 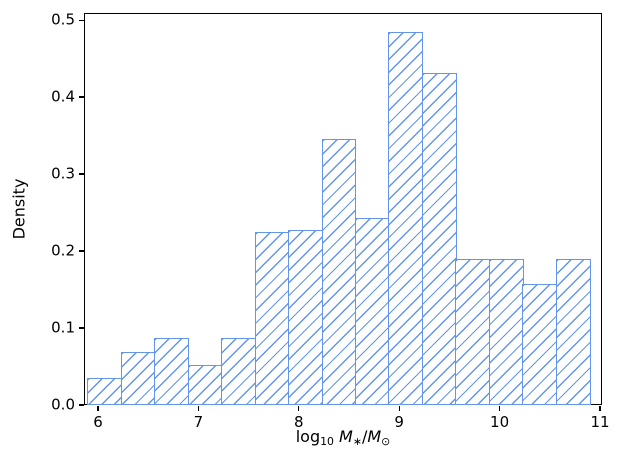 I want to click on x-axis-label: log10 M∗/M⊙, so click(x=343, y=438).